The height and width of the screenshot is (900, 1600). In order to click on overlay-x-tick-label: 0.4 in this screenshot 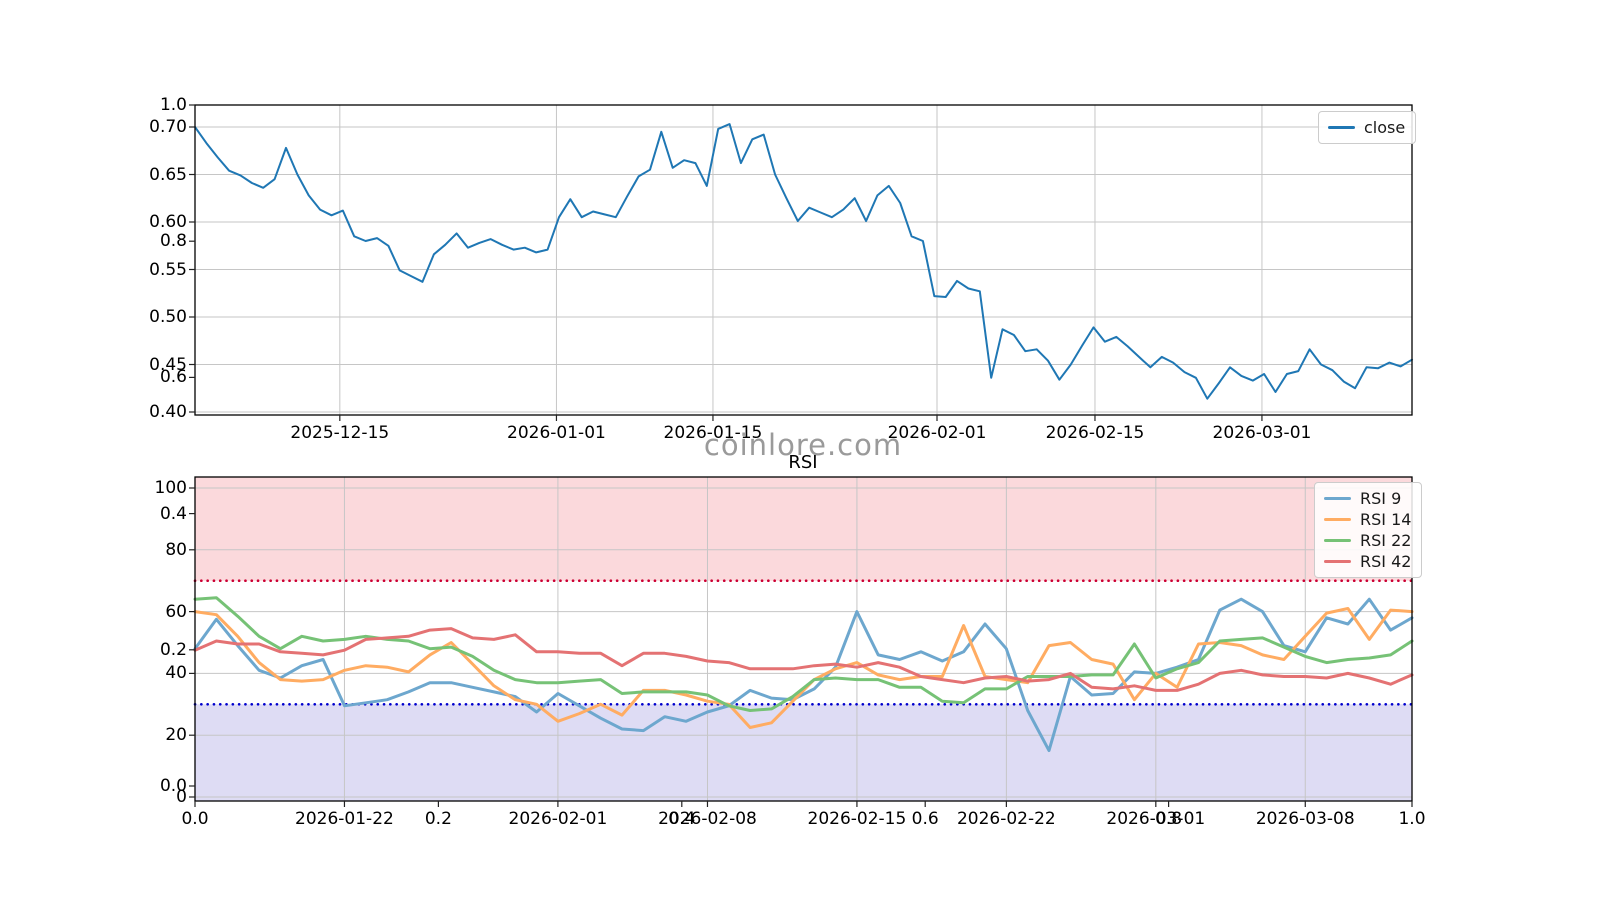, I will do `click(682, 819)`.